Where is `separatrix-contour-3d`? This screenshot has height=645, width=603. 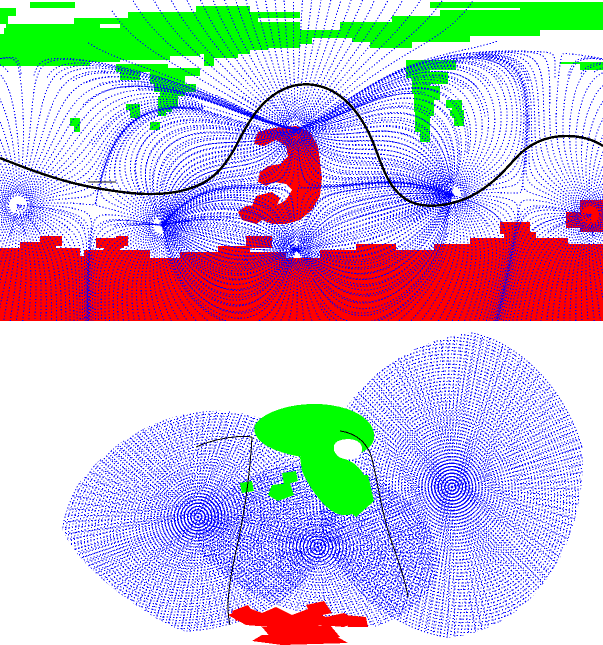 separatrix-contour-3d is located at coordinates (302, 528).